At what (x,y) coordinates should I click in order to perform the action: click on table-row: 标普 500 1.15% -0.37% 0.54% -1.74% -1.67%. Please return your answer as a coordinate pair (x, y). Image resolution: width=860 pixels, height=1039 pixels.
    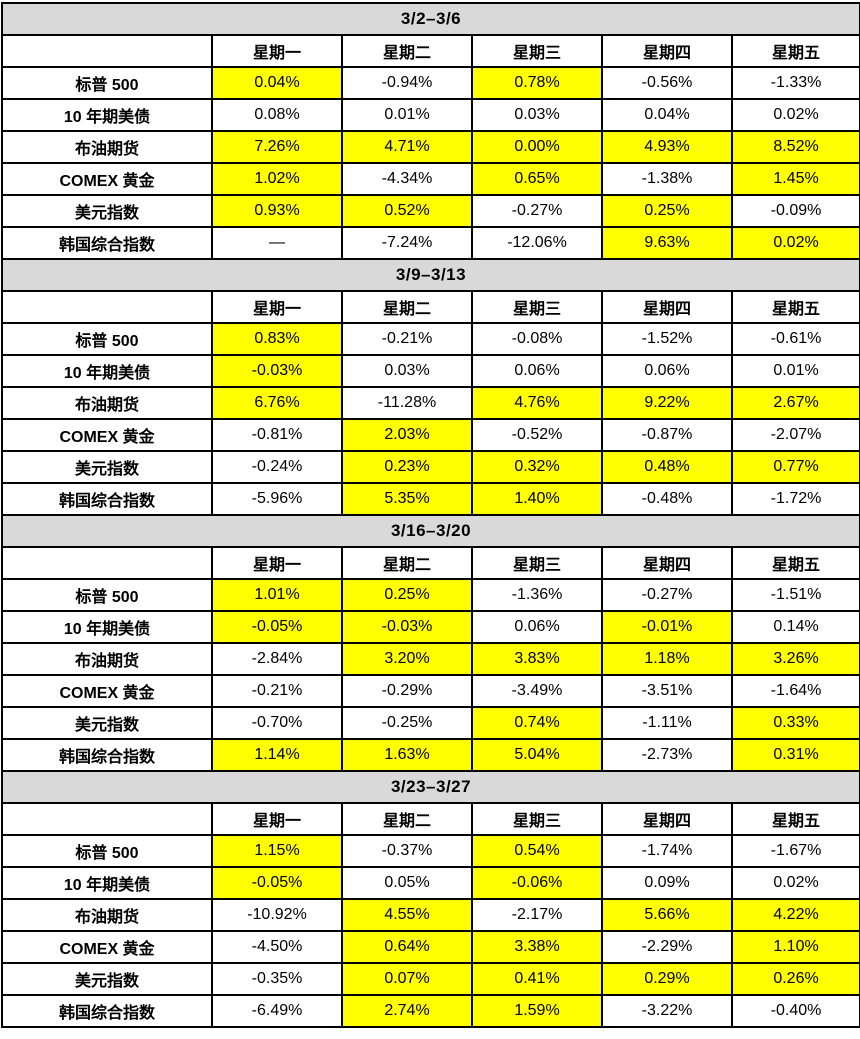
    Looking at the image, I should click on (430, 851).